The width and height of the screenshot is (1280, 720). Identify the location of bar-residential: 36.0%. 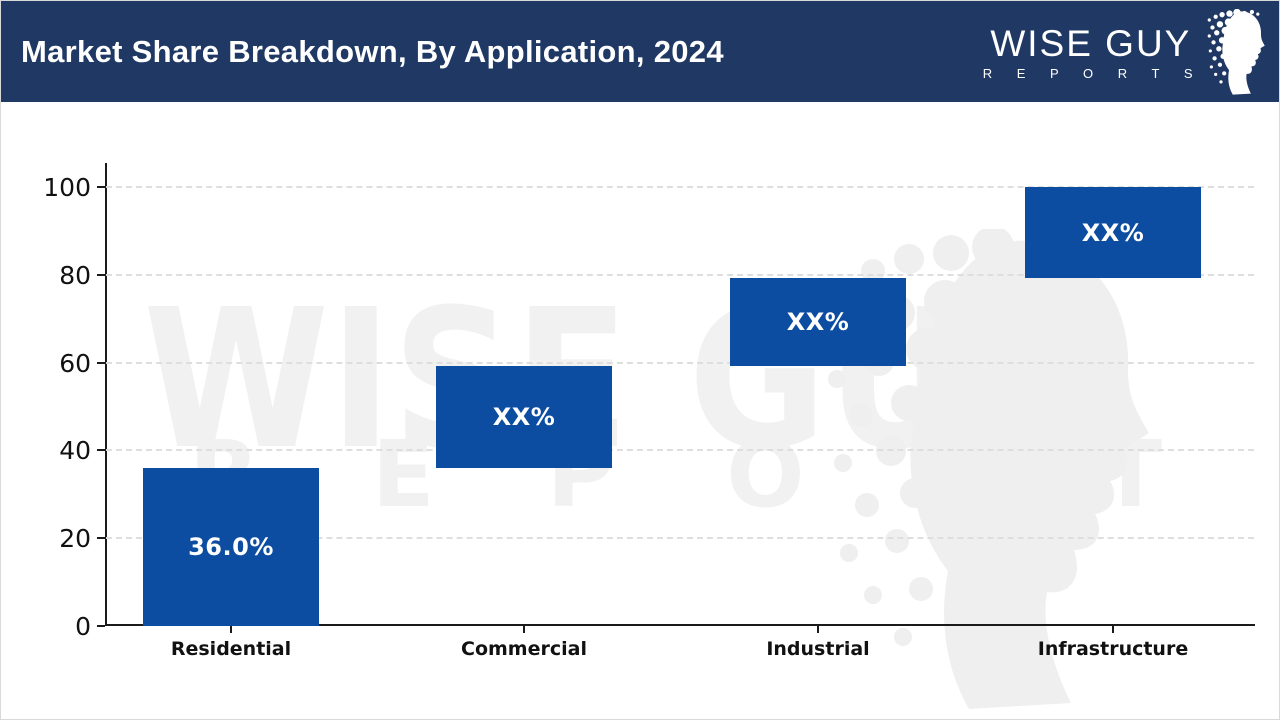
(231, 546).